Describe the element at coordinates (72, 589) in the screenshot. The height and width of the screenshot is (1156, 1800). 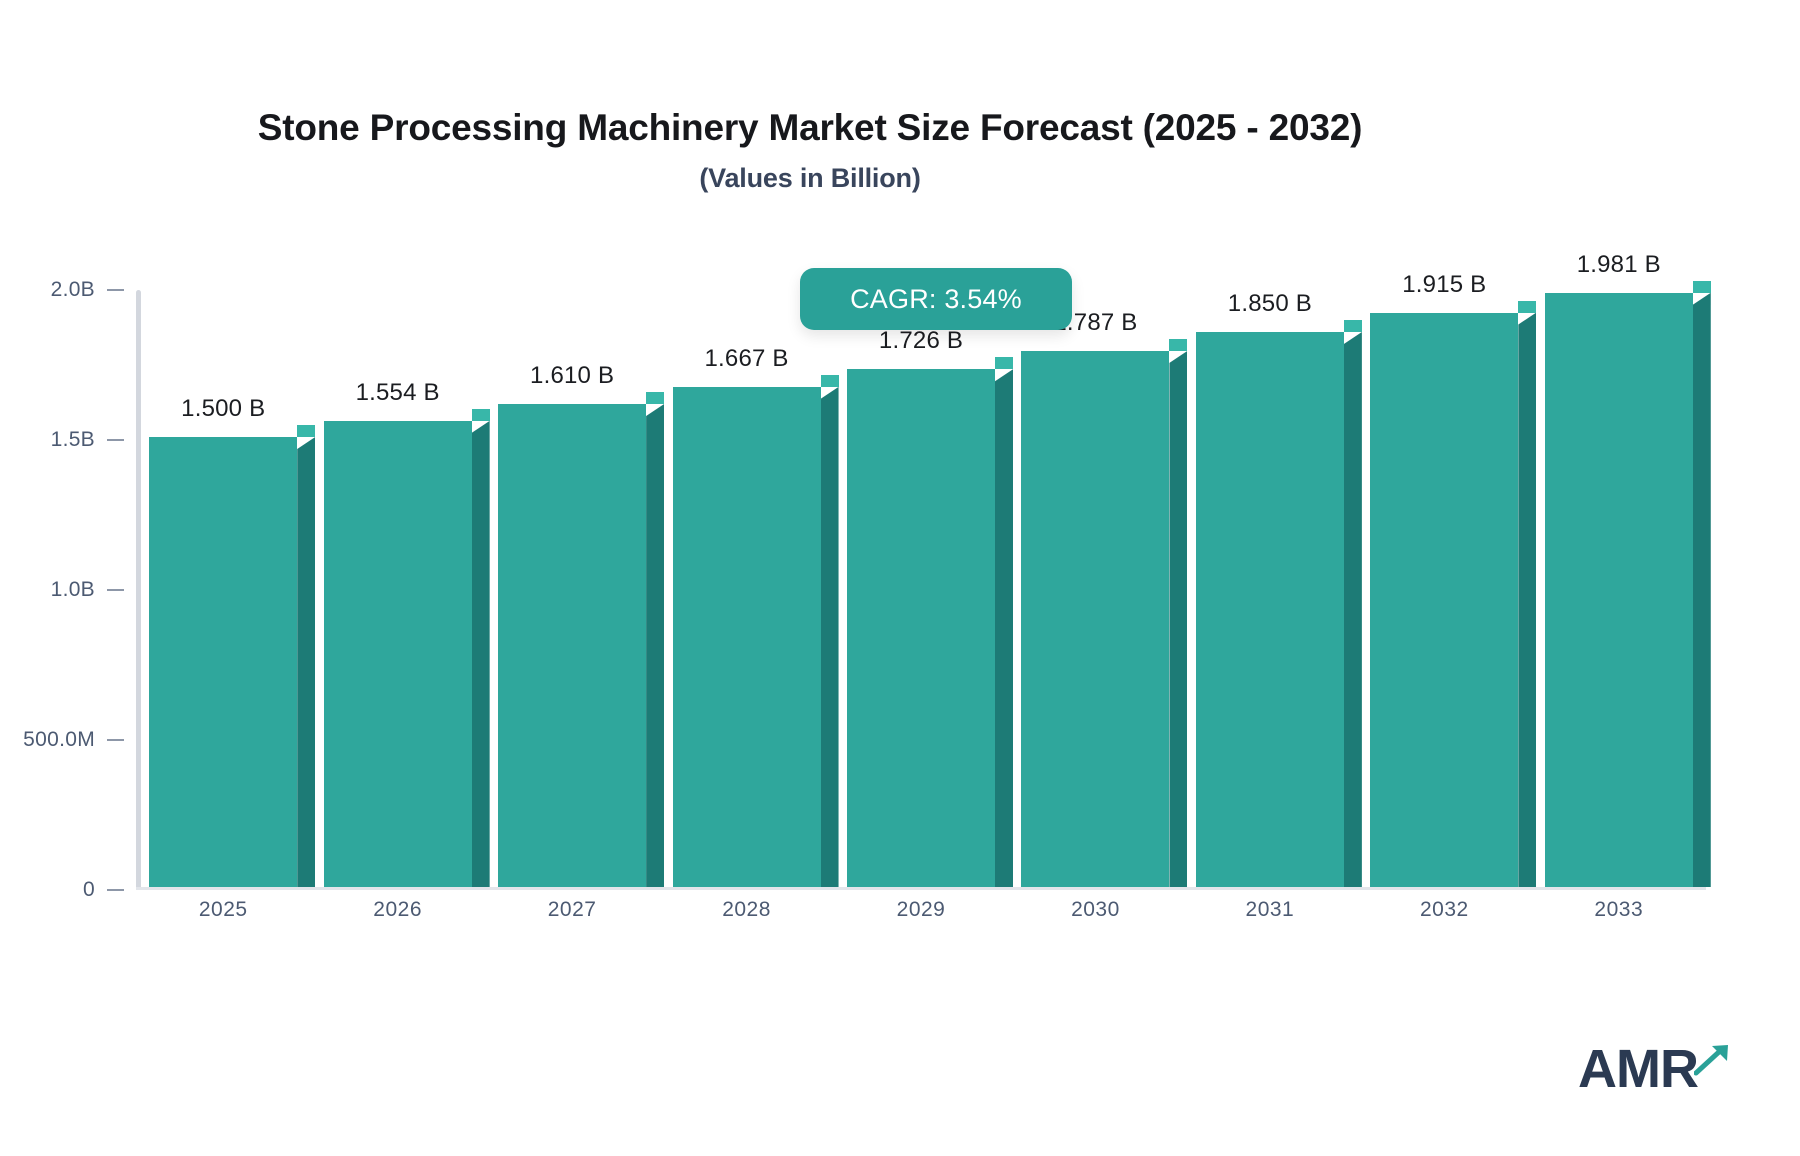
I see `y-axis-tick-label: 1.0B` at that location.